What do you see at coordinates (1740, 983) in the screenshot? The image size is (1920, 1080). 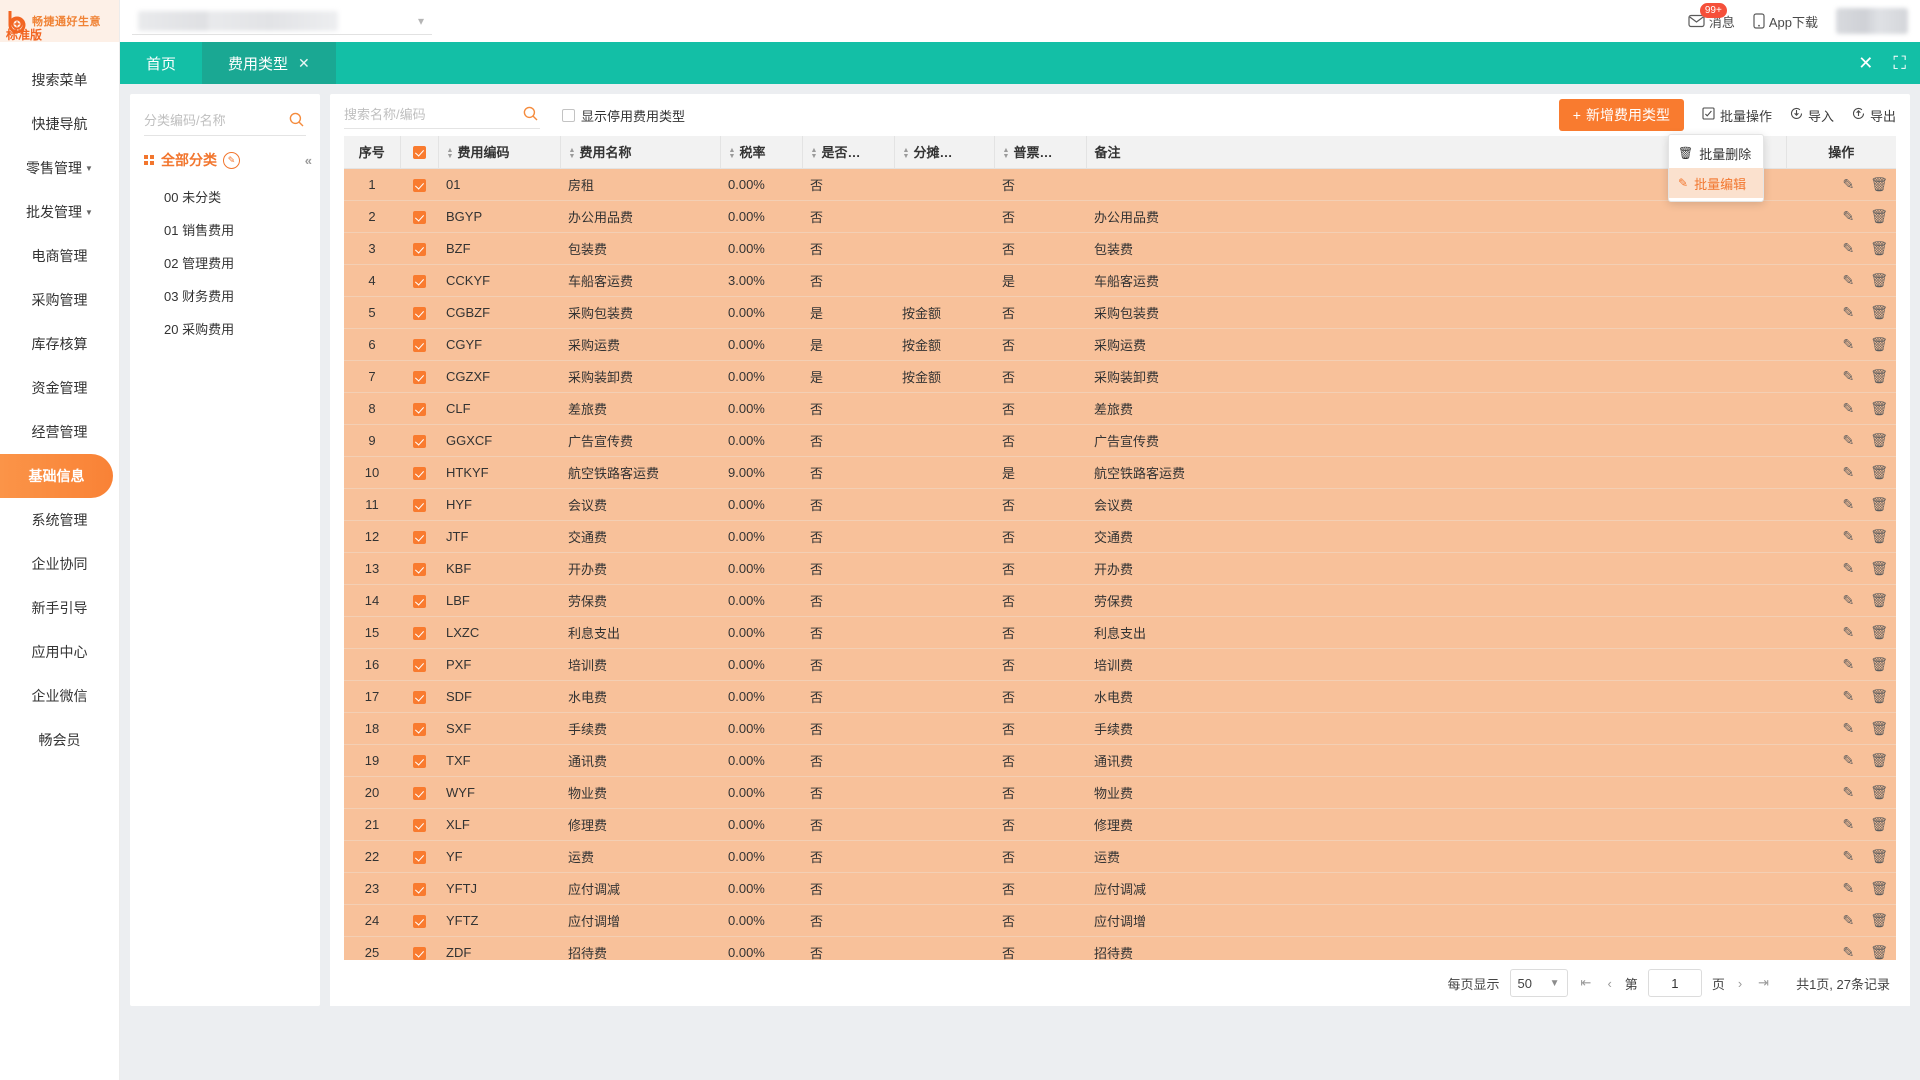 I see `next-page-icon: ›` at bounding box center [1740, 983].